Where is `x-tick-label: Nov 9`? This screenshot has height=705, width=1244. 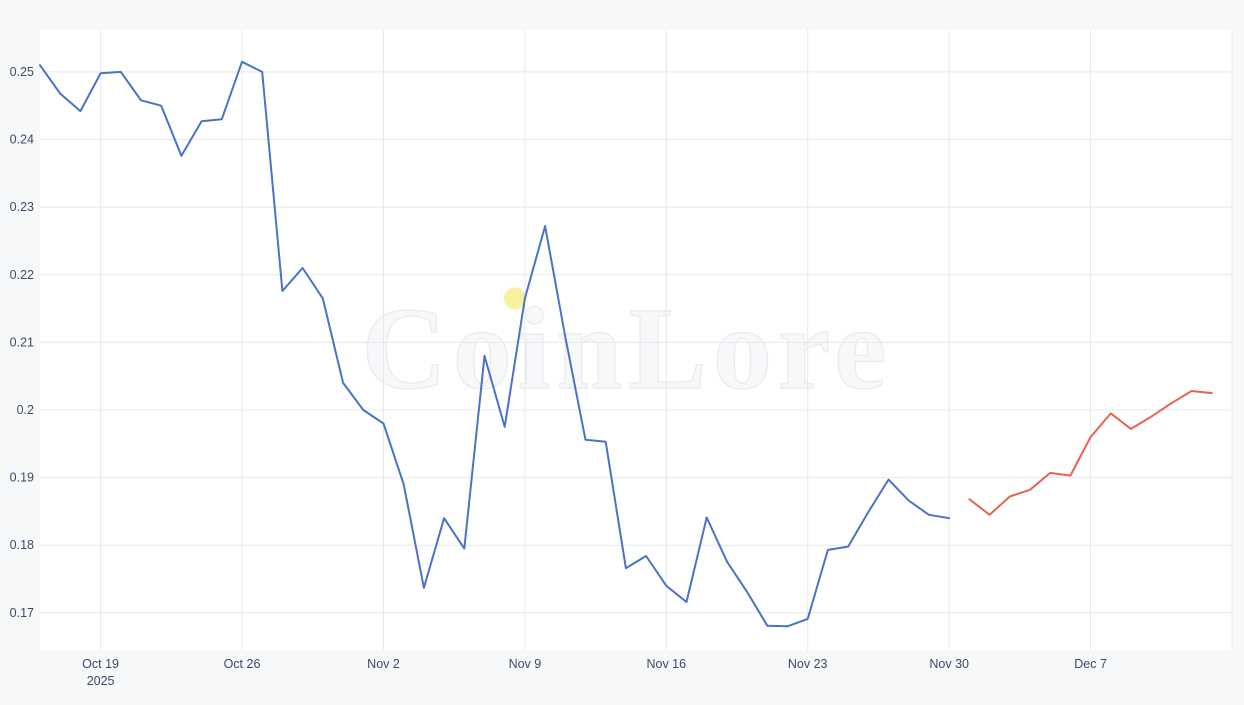
x-tick-label: Nov 9 is located at coordinates (525, 664).